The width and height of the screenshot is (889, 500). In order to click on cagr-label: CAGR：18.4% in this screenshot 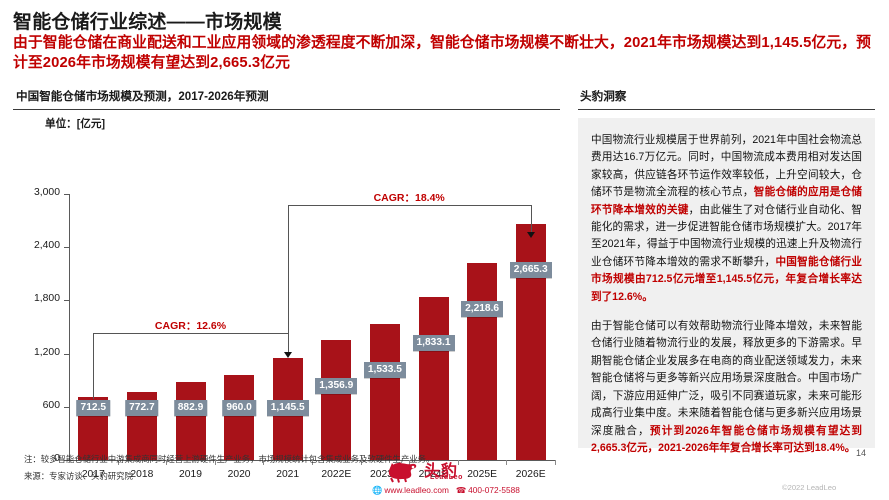, I will do `click(409, 198)`.